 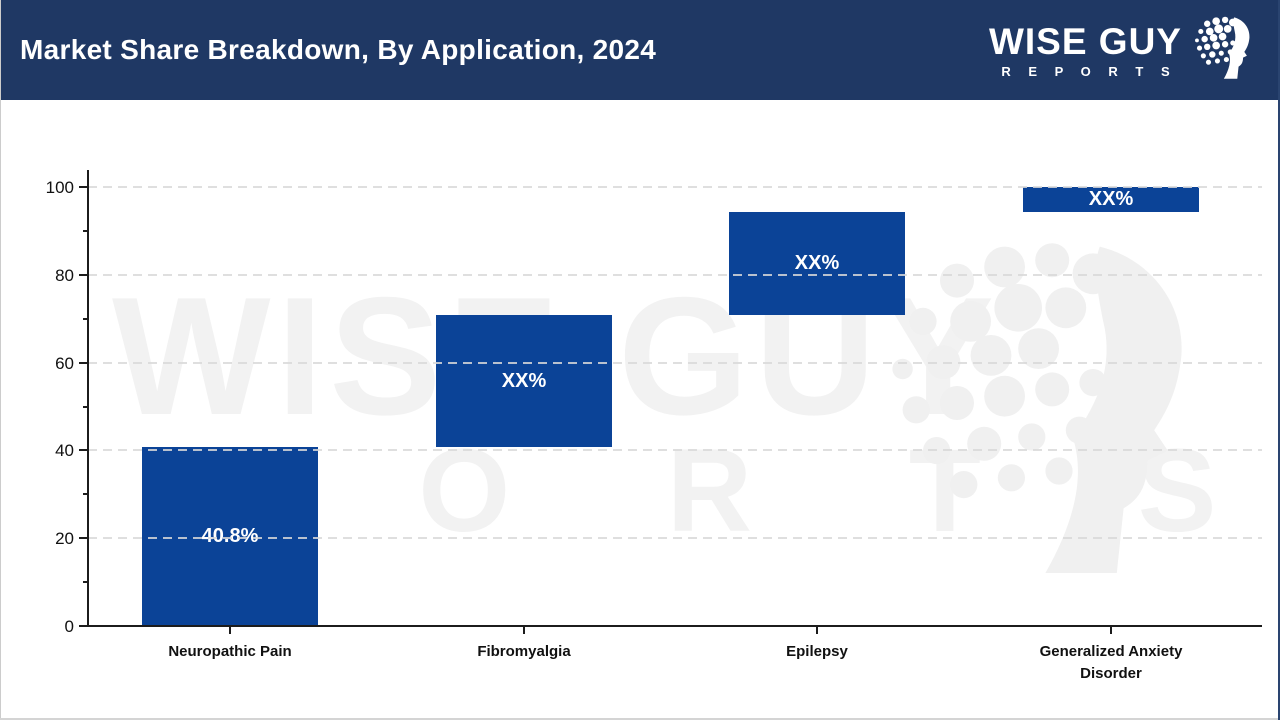 What do you see at coordinates (817, 651) in the screenshot?
I see `x-axis-category-label: Epilepsy` at bounding box center [817, 651].